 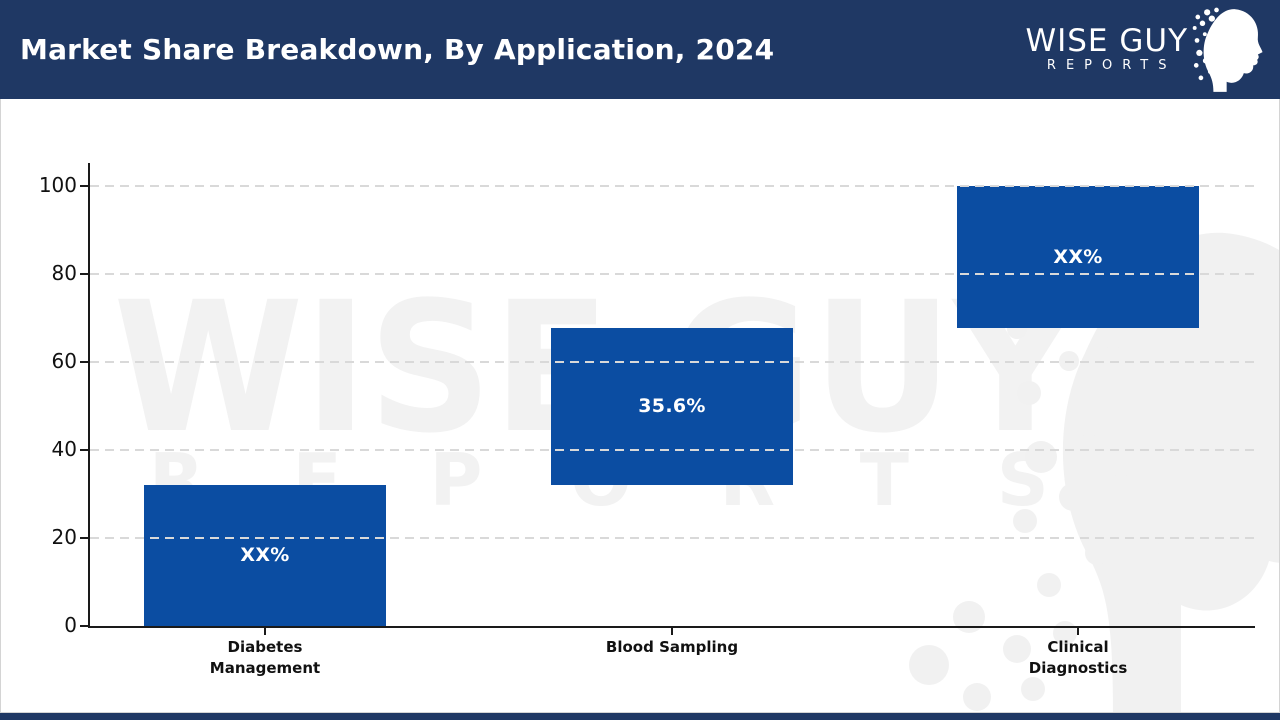 I want to click on logo-text: WISE GUY REPORTS, so click(x=1106, y=49).